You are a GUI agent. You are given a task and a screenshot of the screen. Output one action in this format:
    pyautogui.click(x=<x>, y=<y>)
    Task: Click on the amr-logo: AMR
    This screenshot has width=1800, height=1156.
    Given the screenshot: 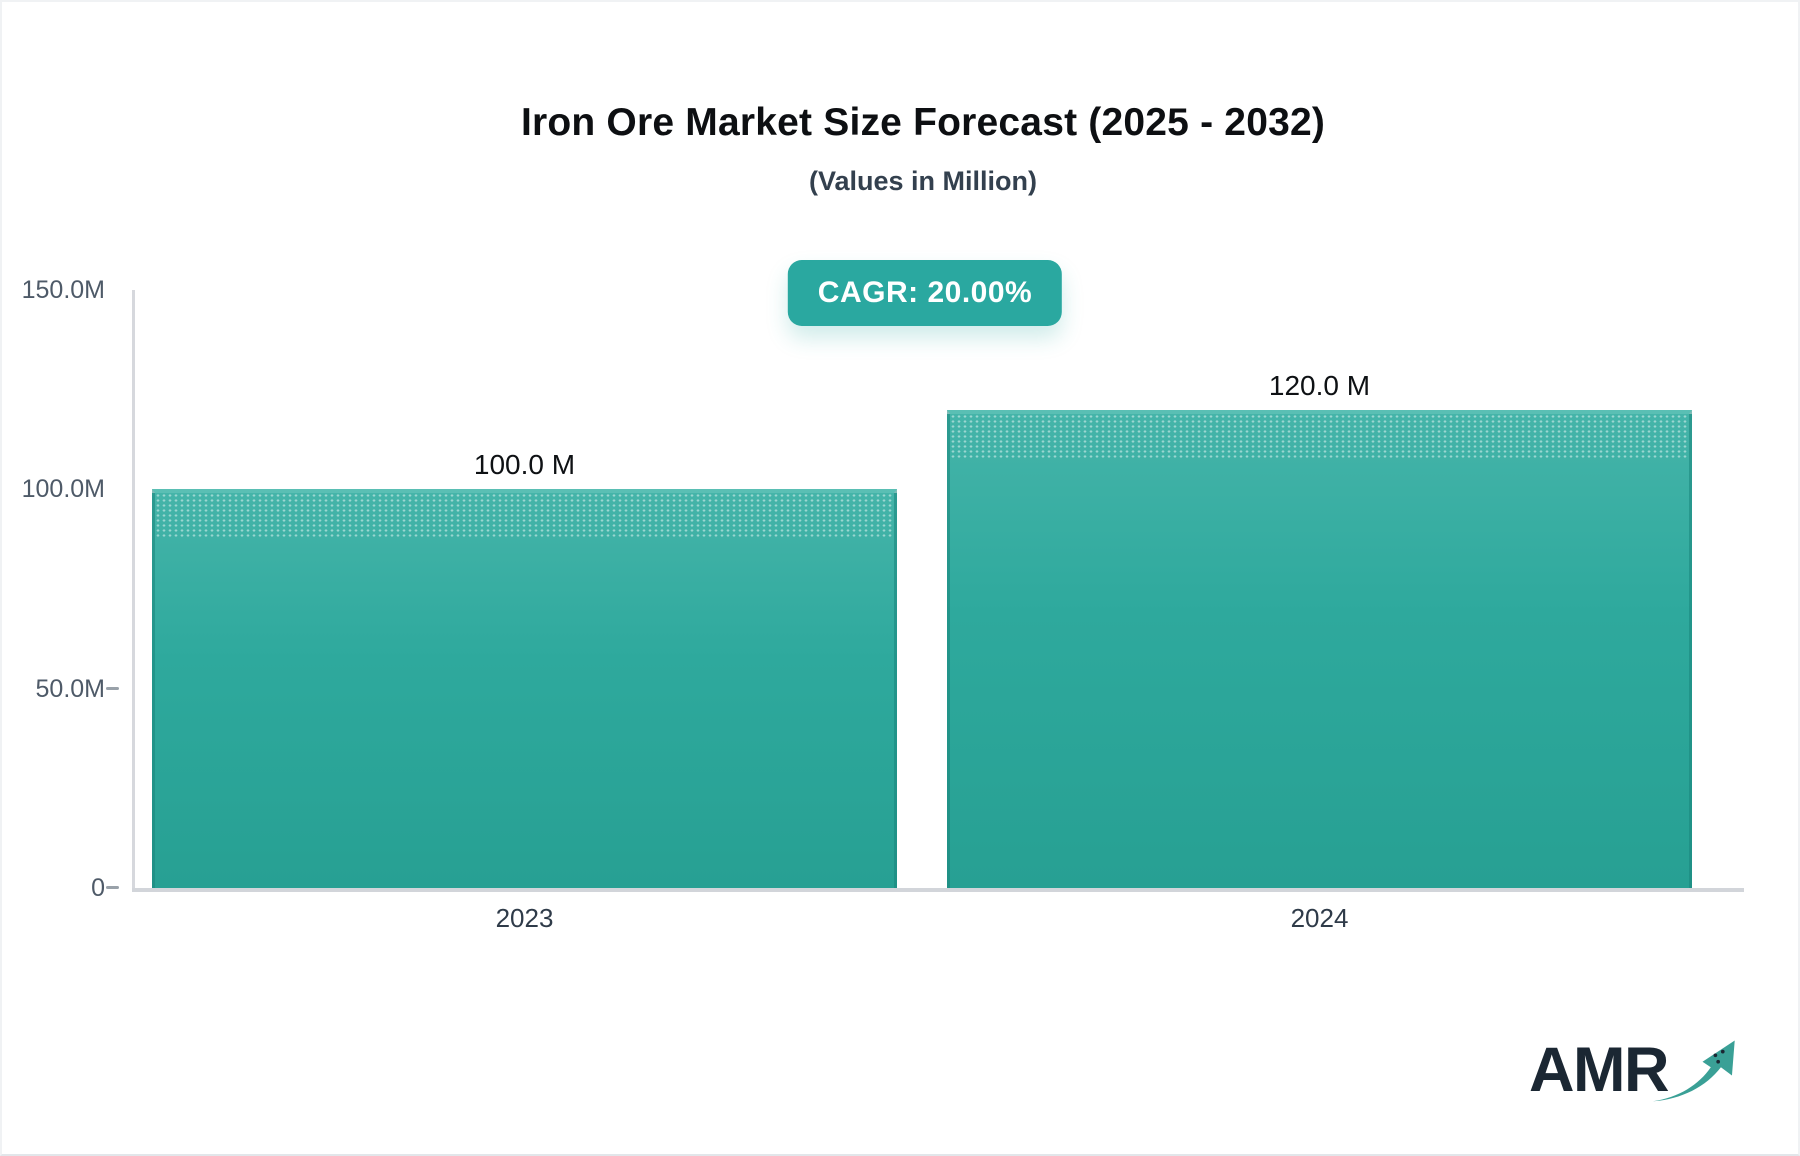 What is the action you would take?
    pyautogui.click(x=1632, y=1070)
    